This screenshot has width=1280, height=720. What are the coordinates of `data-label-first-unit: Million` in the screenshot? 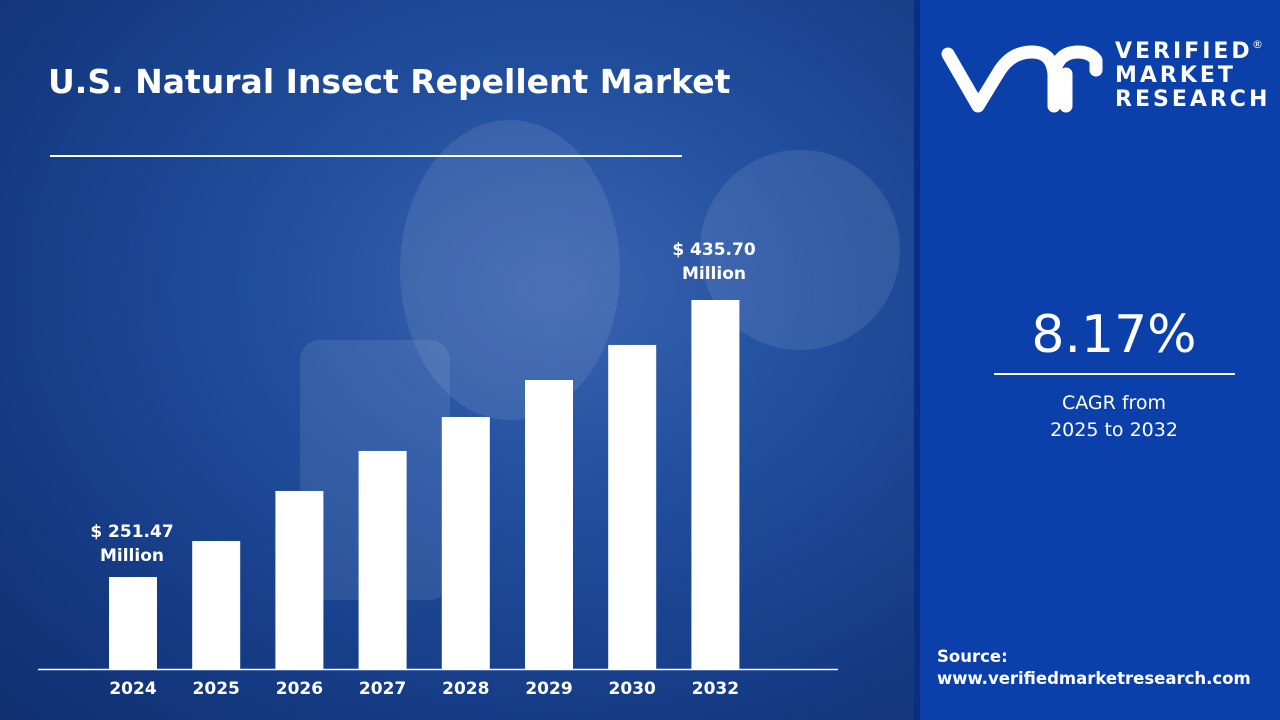 It's located at (132, 556).